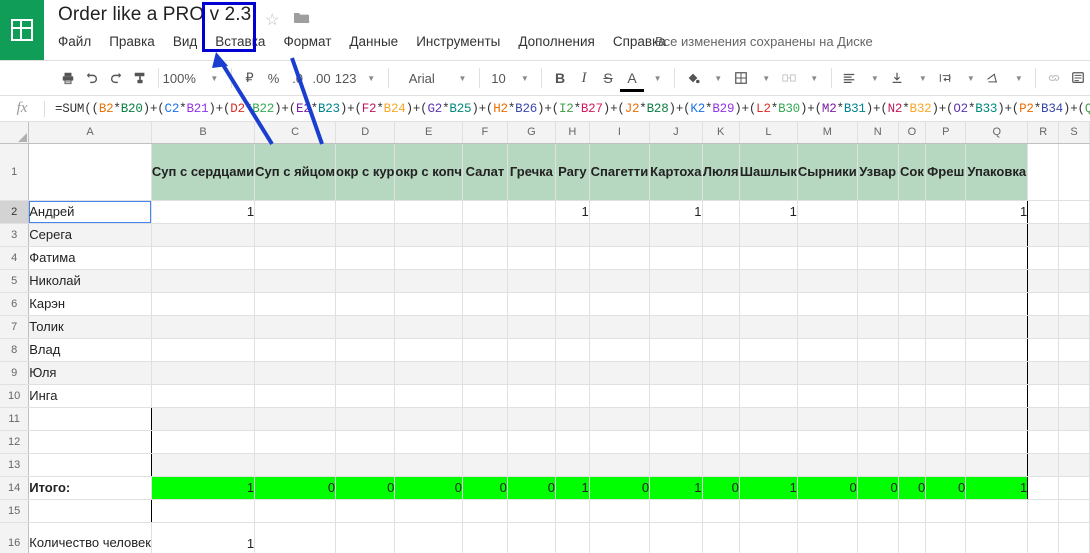  I want to click on cell-H9, so click(572, 373).